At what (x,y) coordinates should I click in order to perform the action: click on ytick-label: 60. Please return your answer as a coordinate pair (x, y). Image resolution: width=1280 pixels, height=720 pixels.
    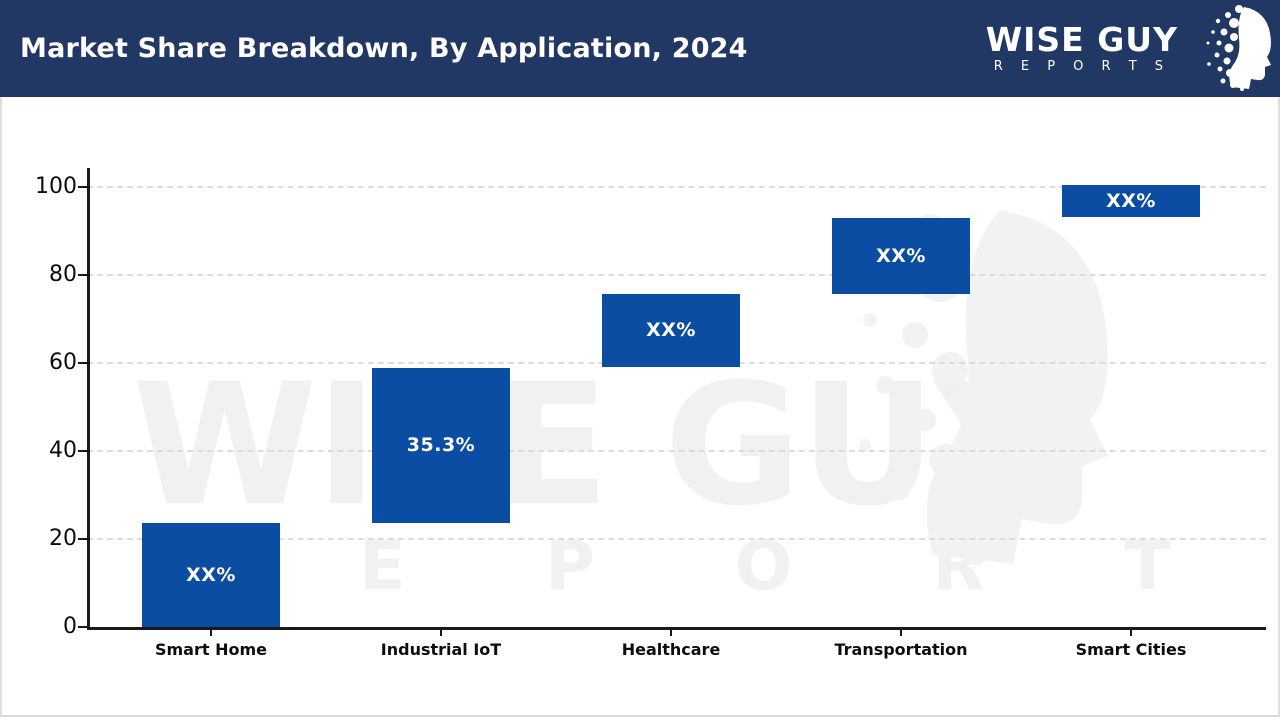
    Looking at the image, I should click on (63, 362).